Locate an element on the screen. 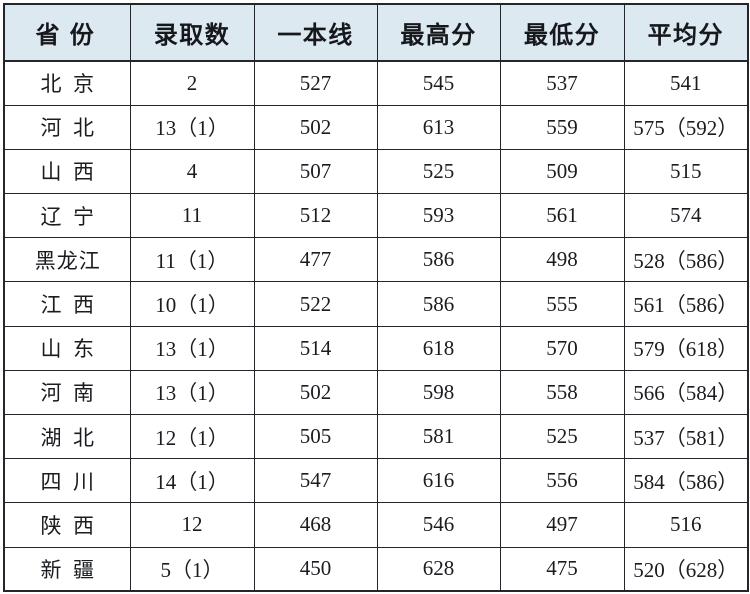  cell-province: 江西 is located at coordinates (67, 304).